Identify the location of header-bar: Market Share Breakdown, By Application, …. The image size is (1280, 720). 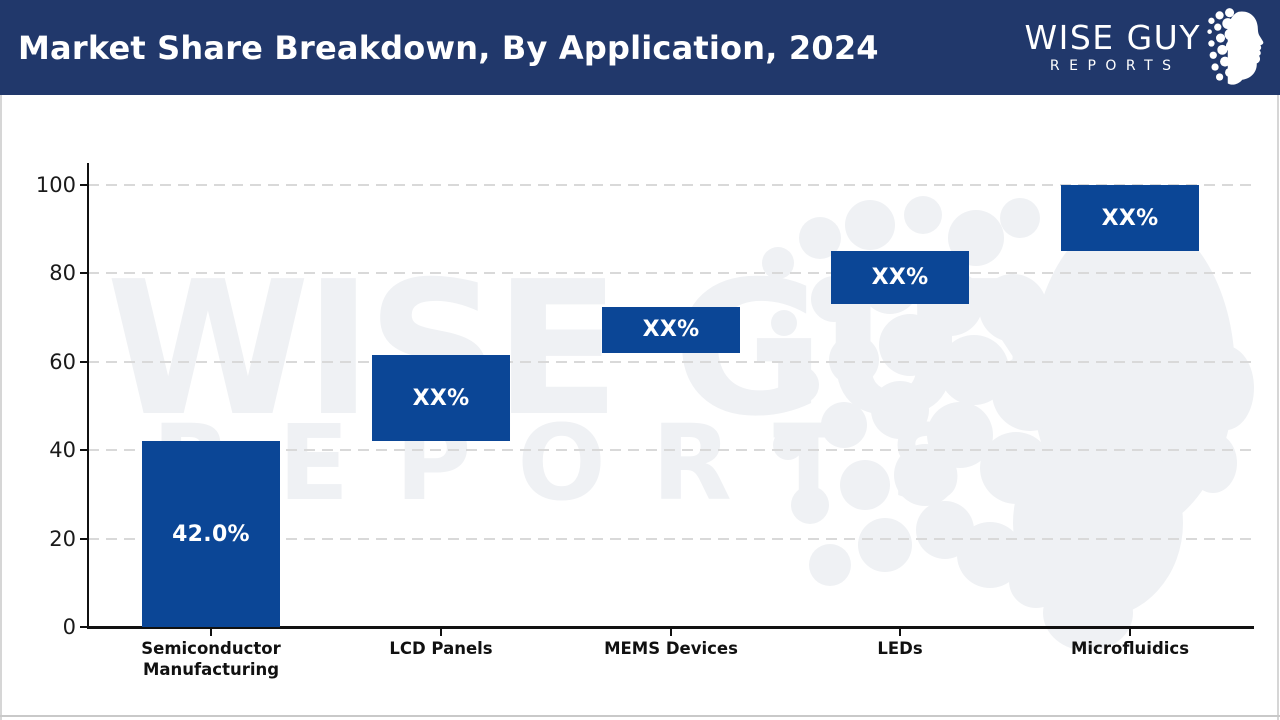
(640, 47).